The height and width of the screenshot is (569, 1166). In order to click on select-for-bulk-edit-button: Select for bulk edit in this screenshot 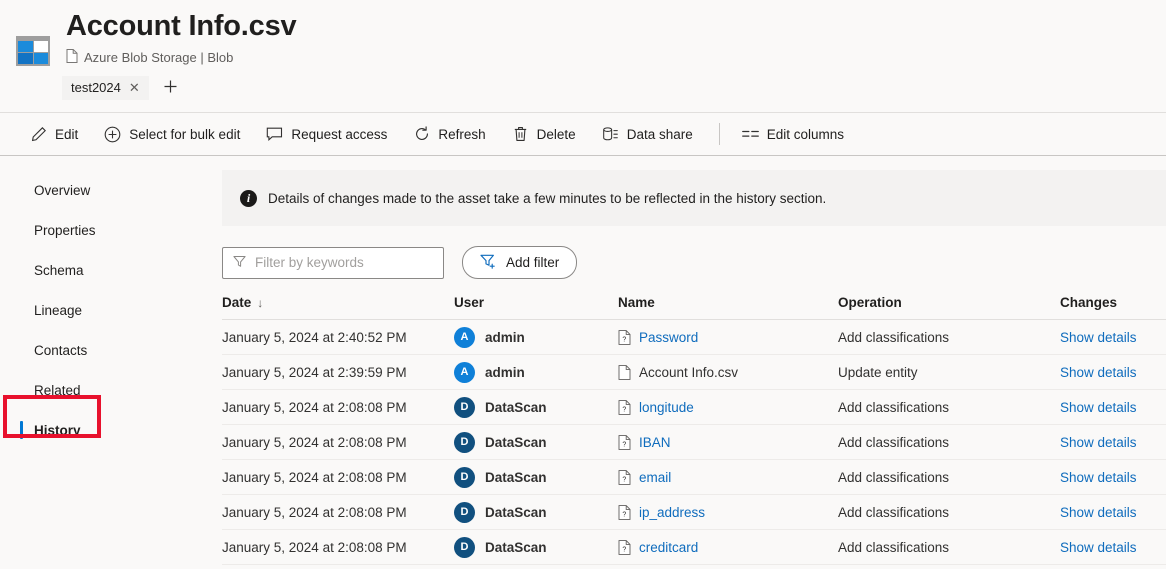, I will do `click(172, 134)`.